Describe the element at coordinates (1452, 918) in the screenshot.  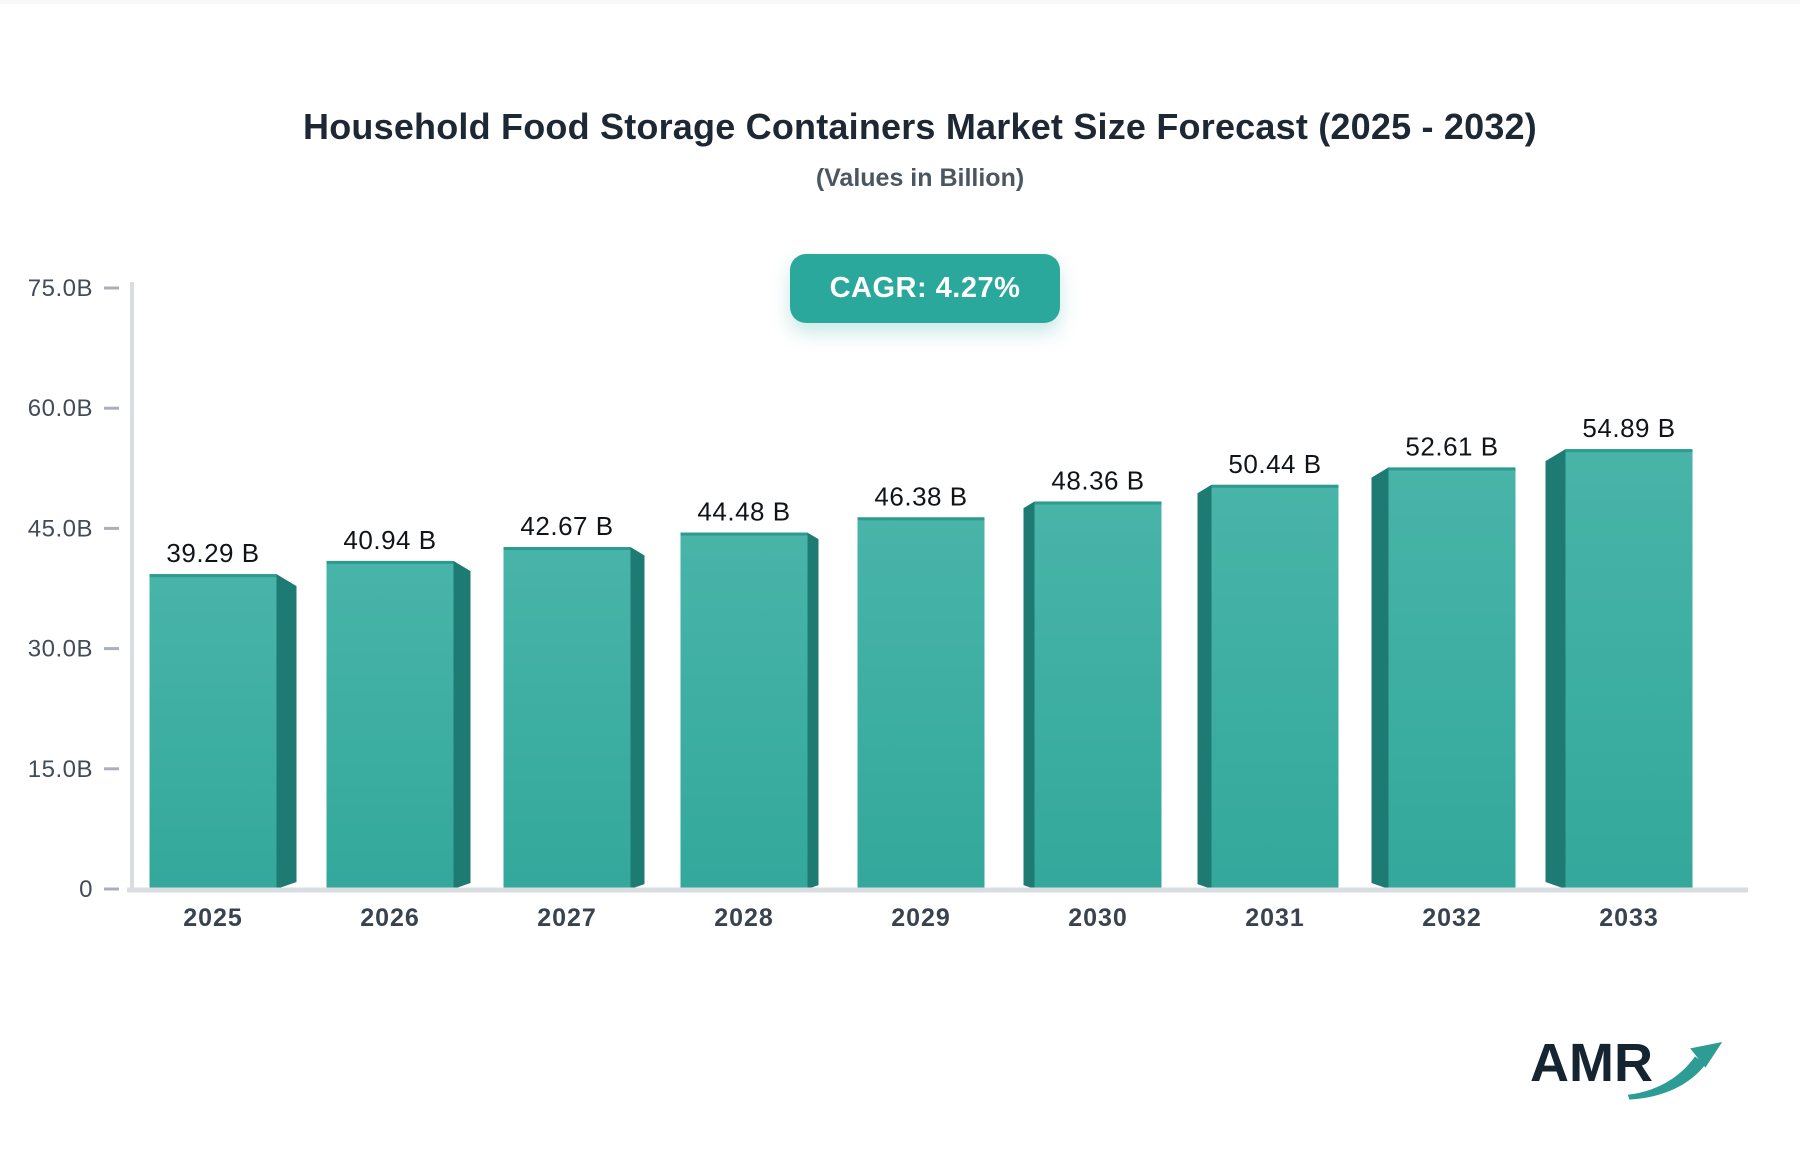
I see `x-category-label: 2032` at that location.